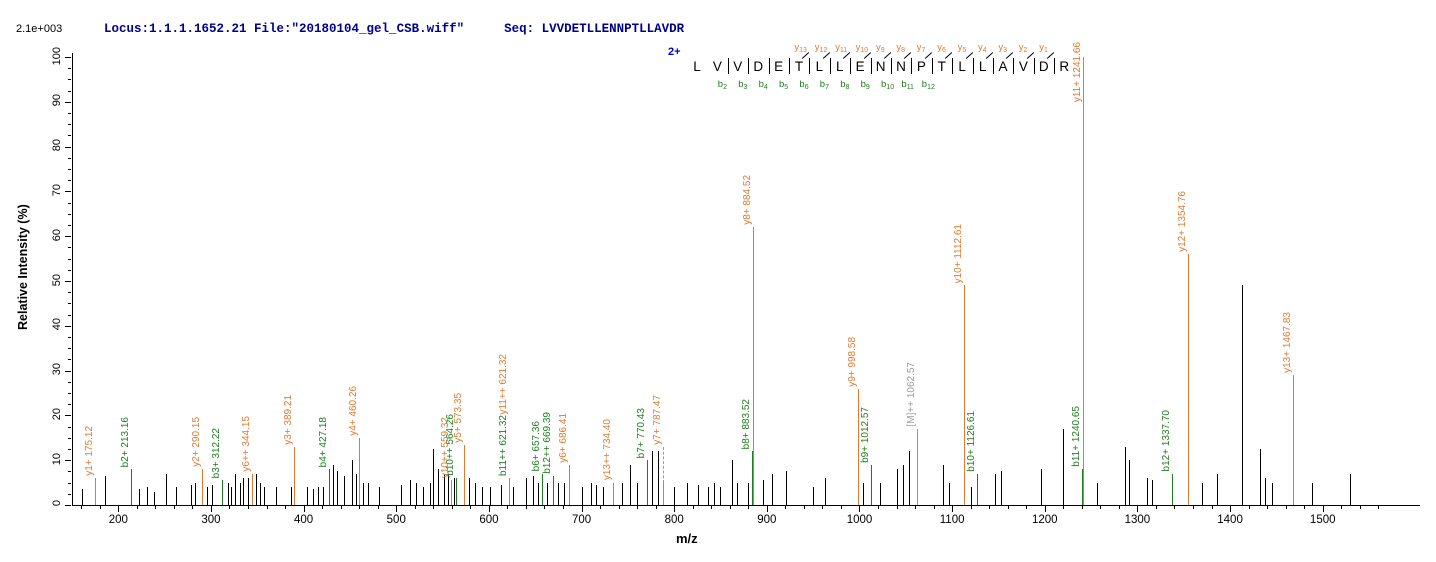  I want to click on y-ion-mark-label: y13, so click(800, 48).